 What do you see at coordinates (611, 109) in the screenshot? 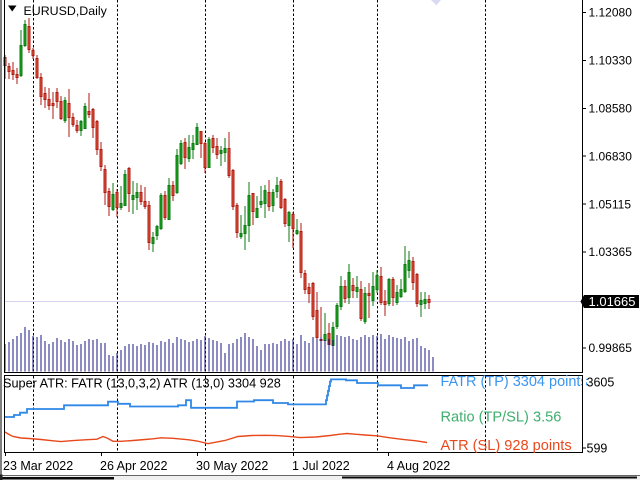
I see `svg-text: 1.08580` at bounding box center [611, 109].